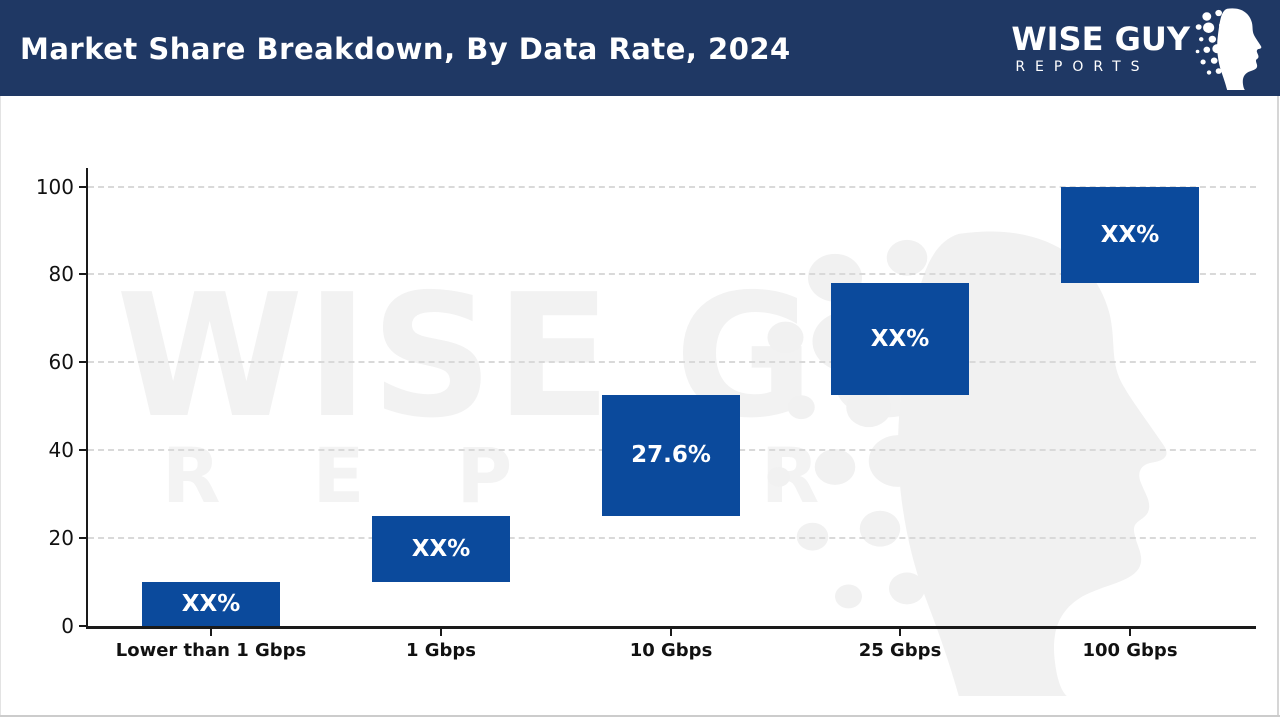 The image size is (1280, 720). What do you see at coordinates (87, 398) in the screenshot?
I see `y-axis-line` at bounding box center [87, 398].